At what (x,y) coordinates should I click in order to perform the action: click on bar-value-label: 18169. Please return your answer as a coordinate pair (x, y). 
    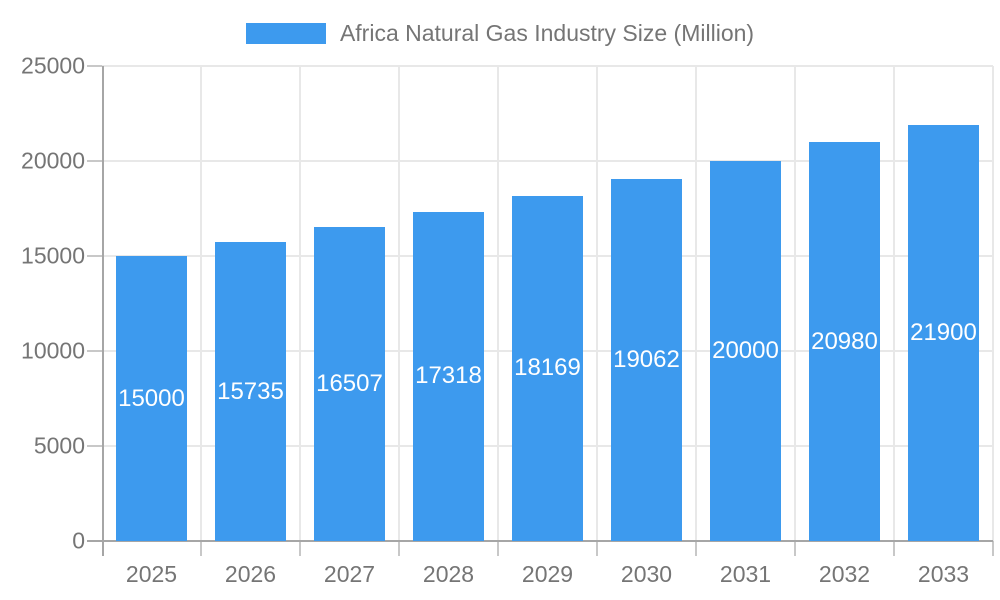
    Looking at the image, I should click on (547, 368).